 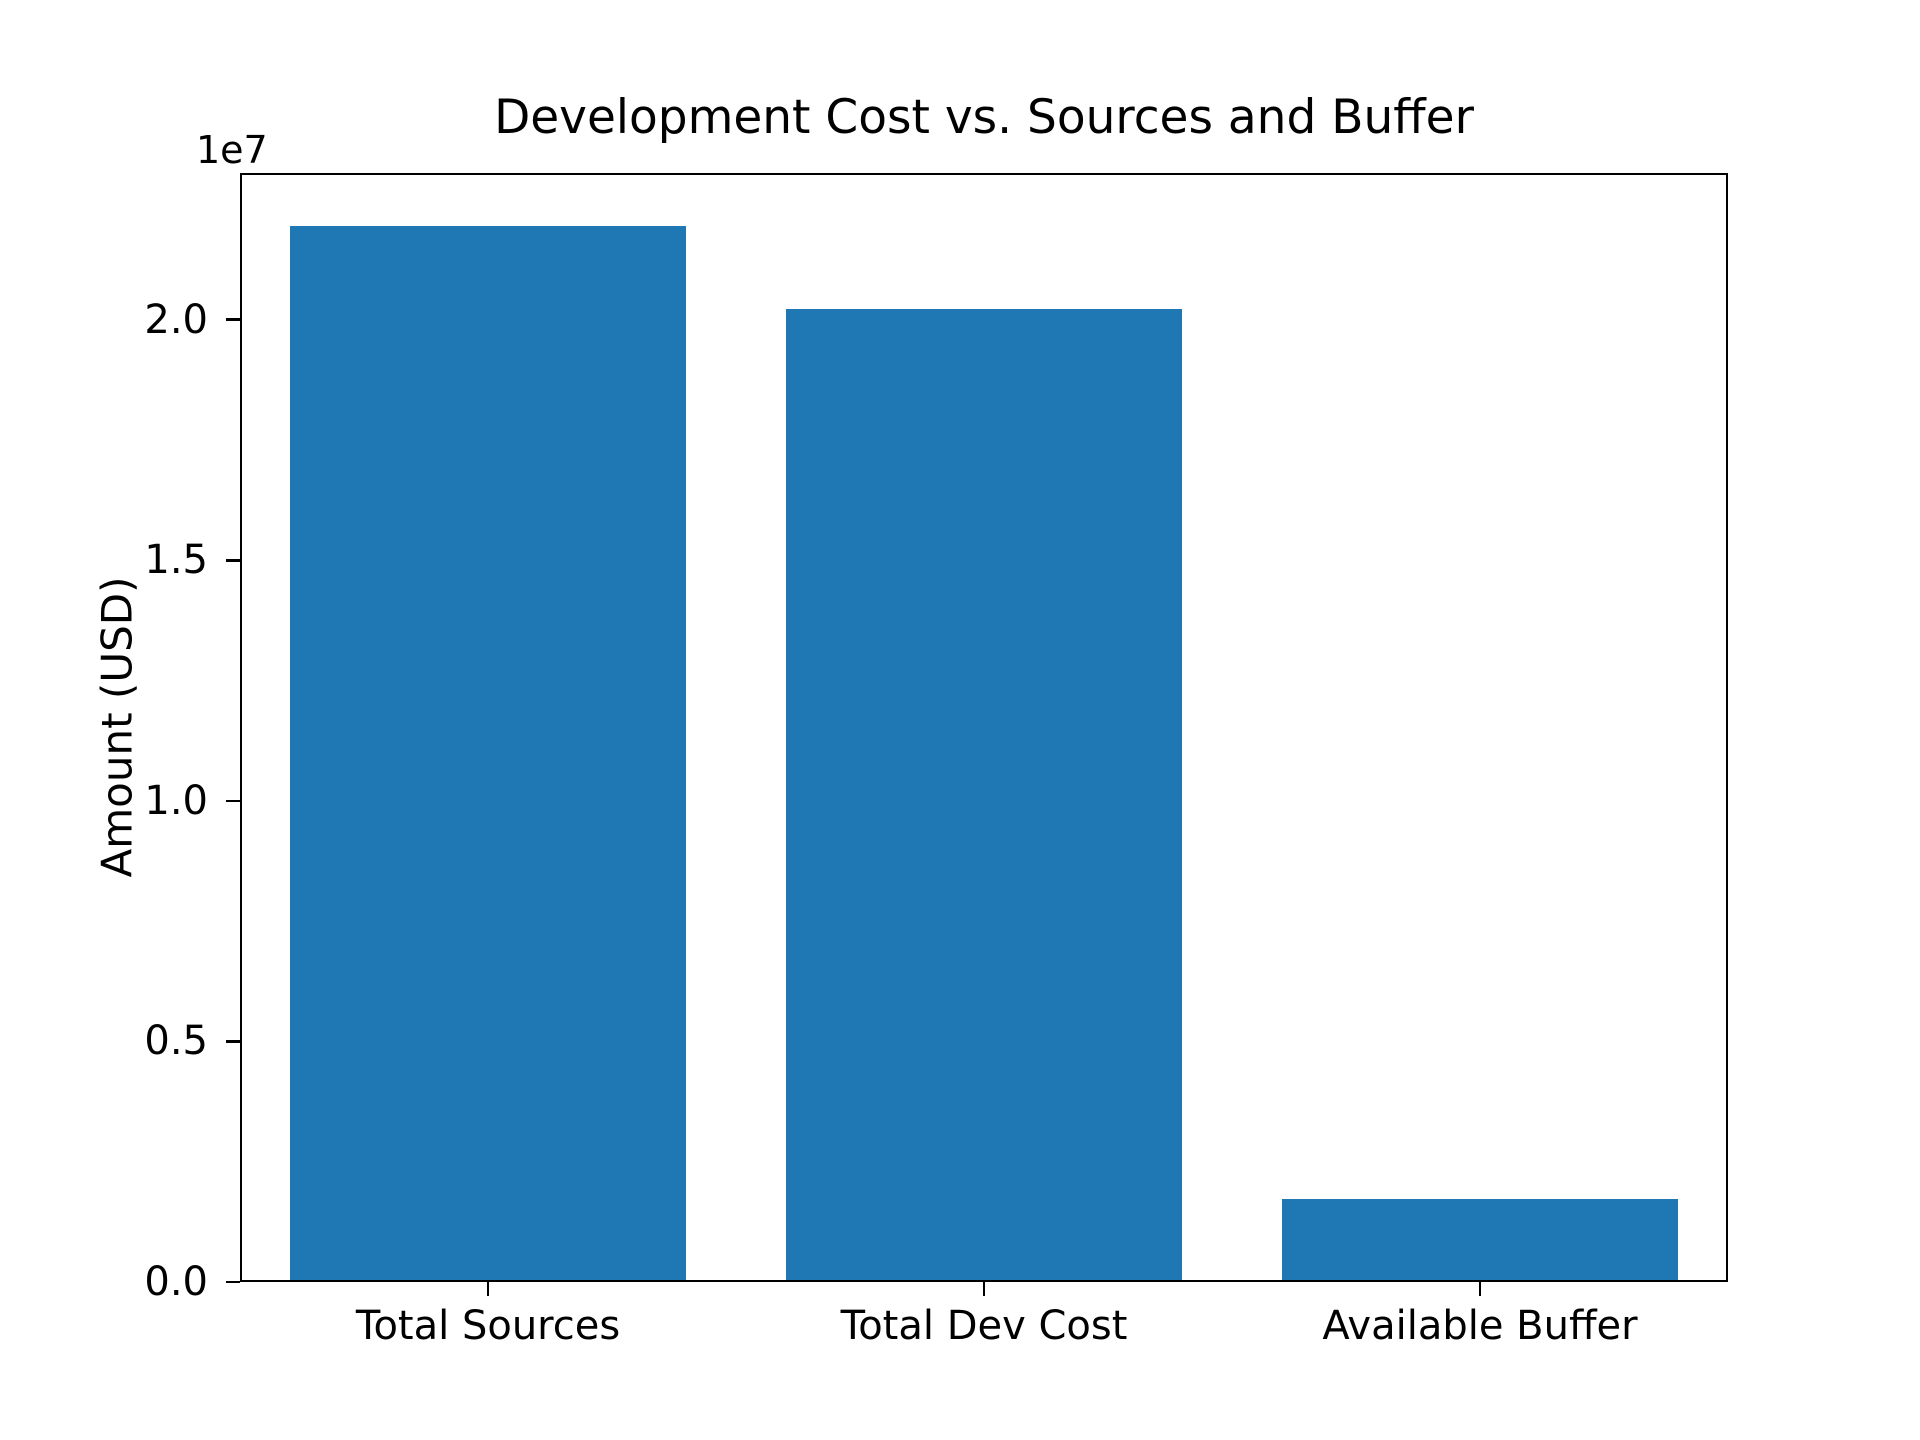 What do you see at coordinates (176, 1041) in the screenshot?
I see `y-tick-label: 0.5` at bounding box center [176, 1041].